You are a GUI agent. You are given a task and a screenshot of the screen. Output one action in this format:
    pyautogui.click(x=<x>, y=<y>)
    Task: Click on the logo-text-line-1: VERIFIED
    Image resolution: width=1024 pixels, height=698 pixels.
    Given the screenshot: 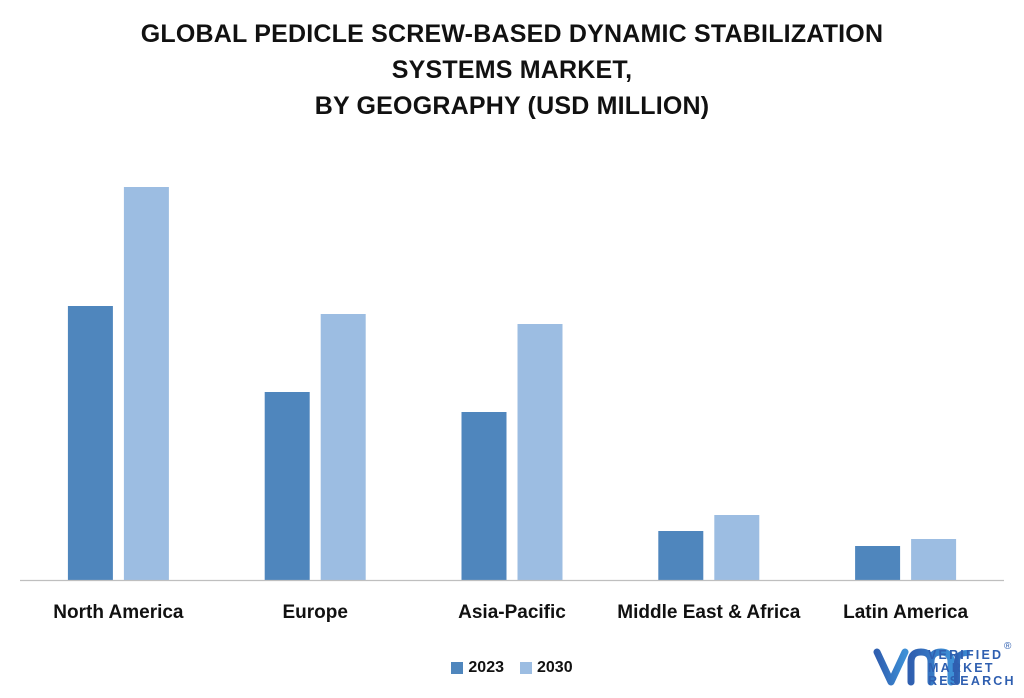 What is the action you would take?
    pyautogui.click(x=966, y=655)
    